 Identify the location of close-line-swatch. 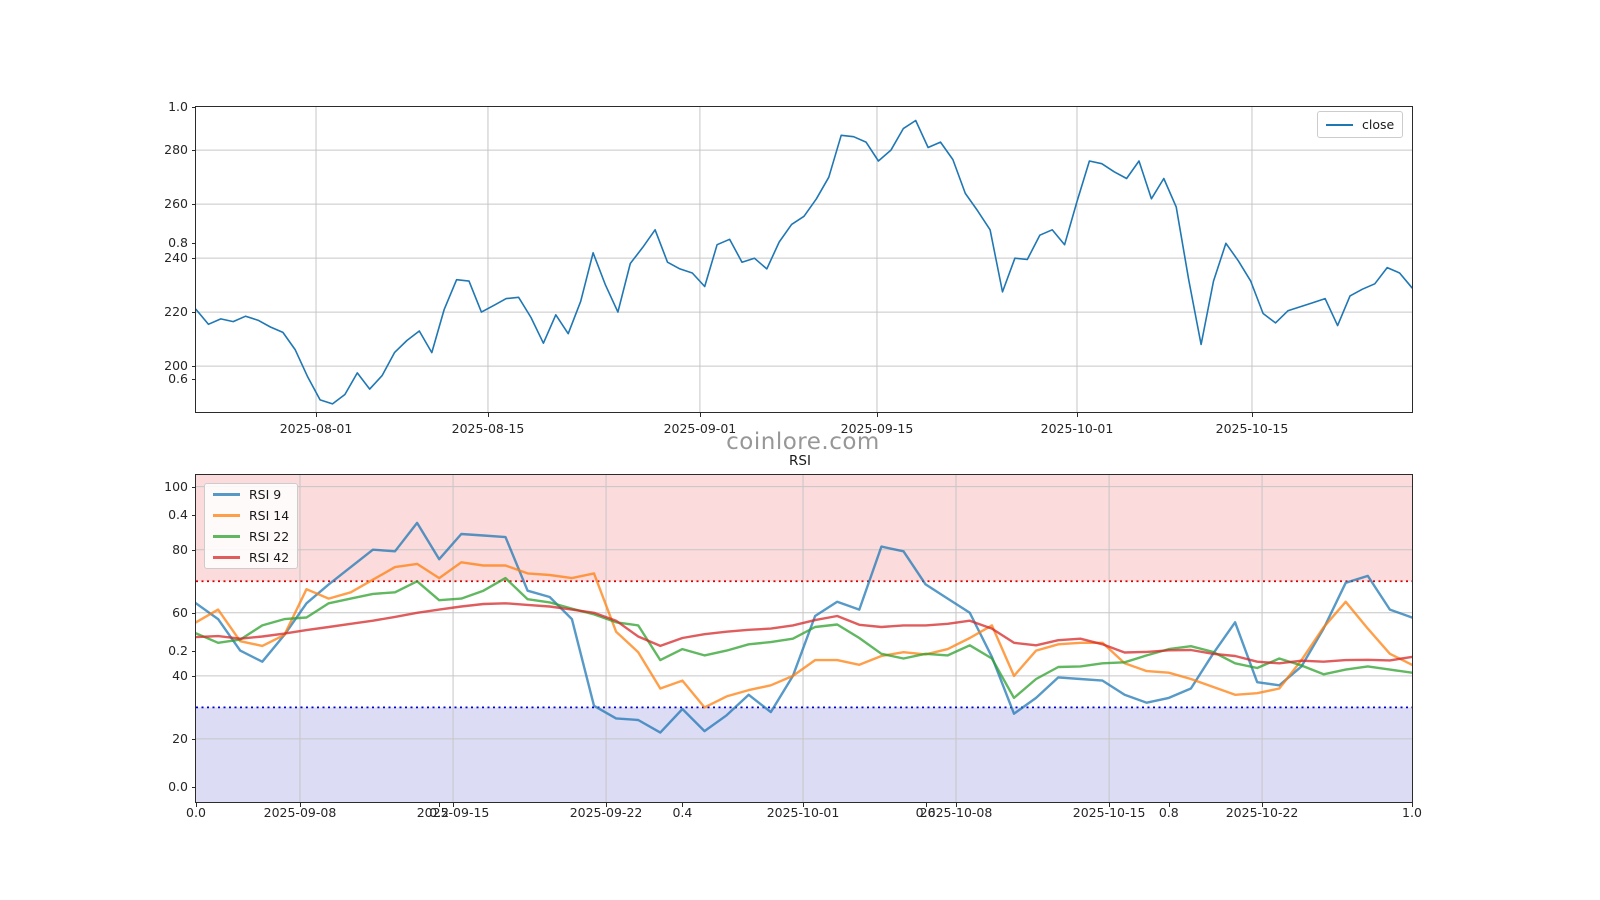
(1339, 124).